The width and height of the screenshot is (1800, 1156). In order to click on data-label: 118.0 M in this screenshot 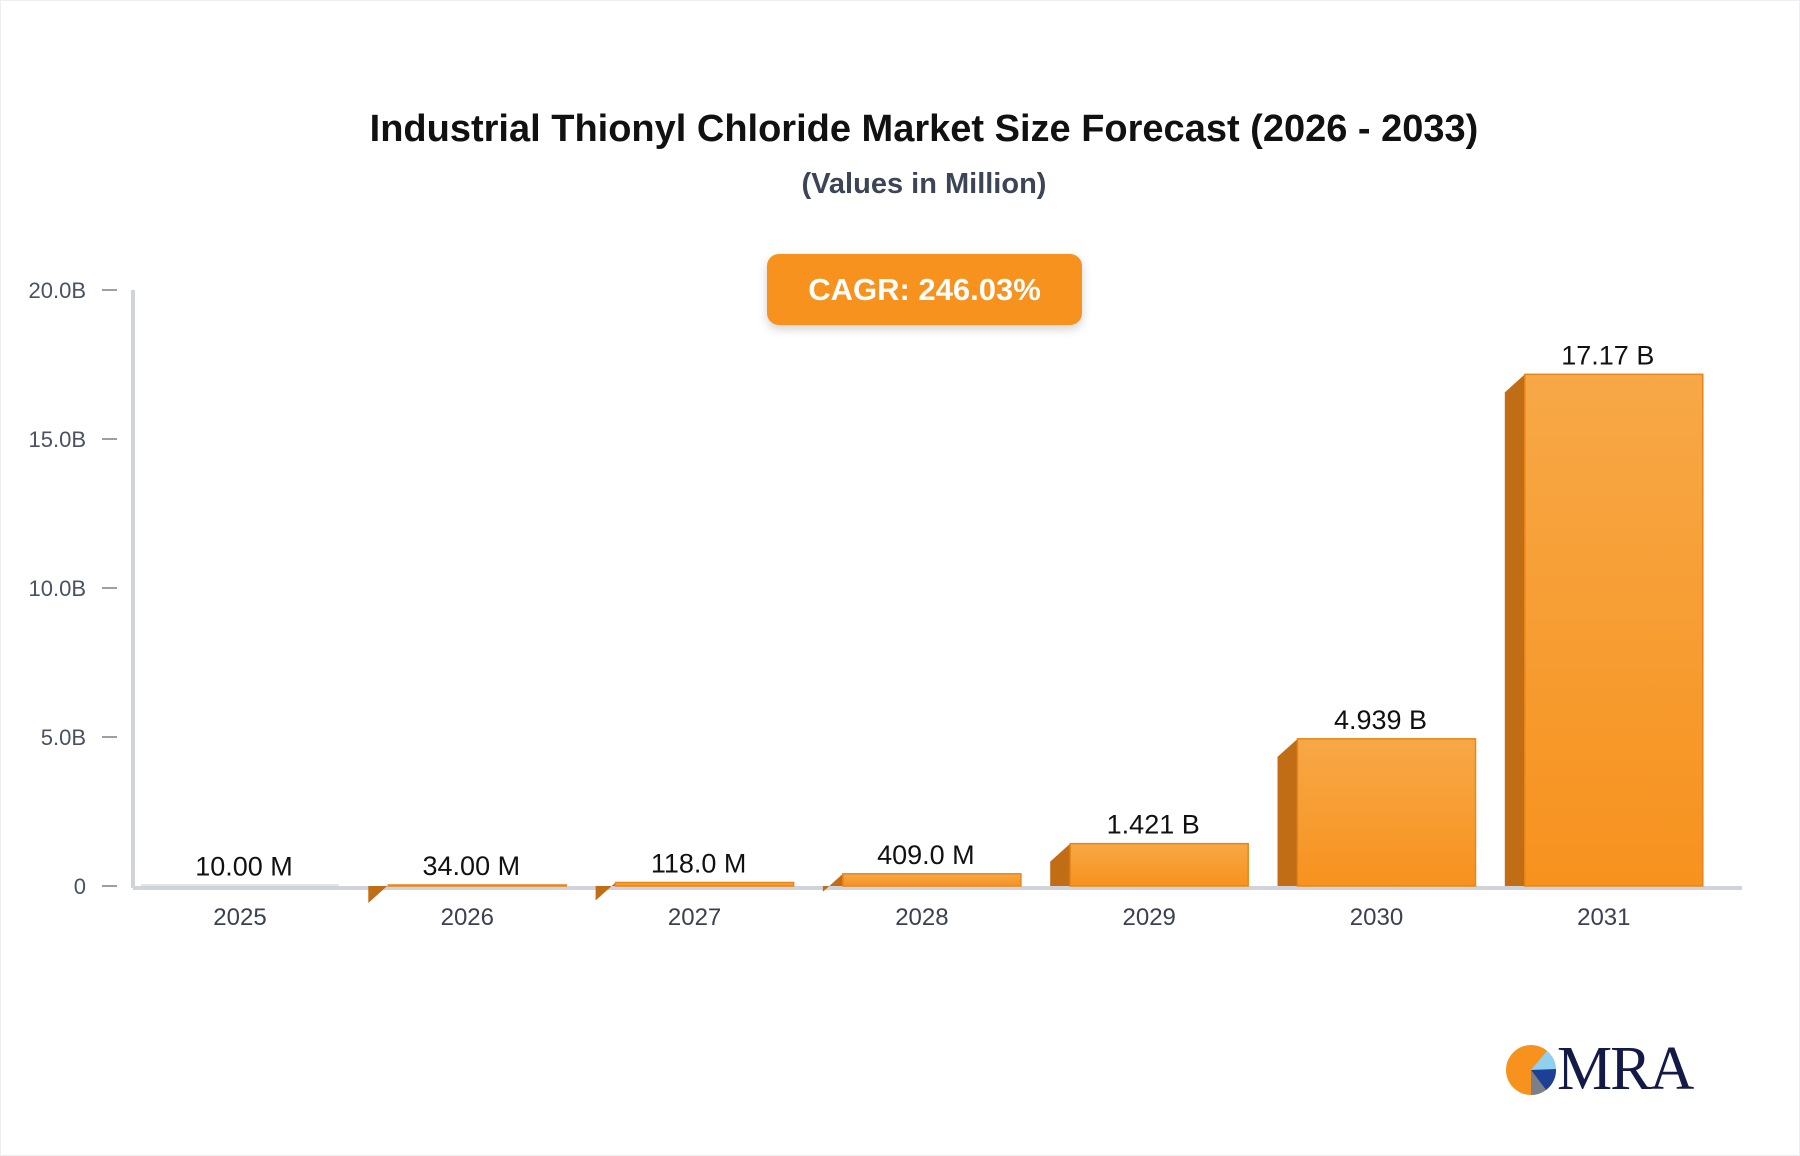, I will do `click(699, 863)`.